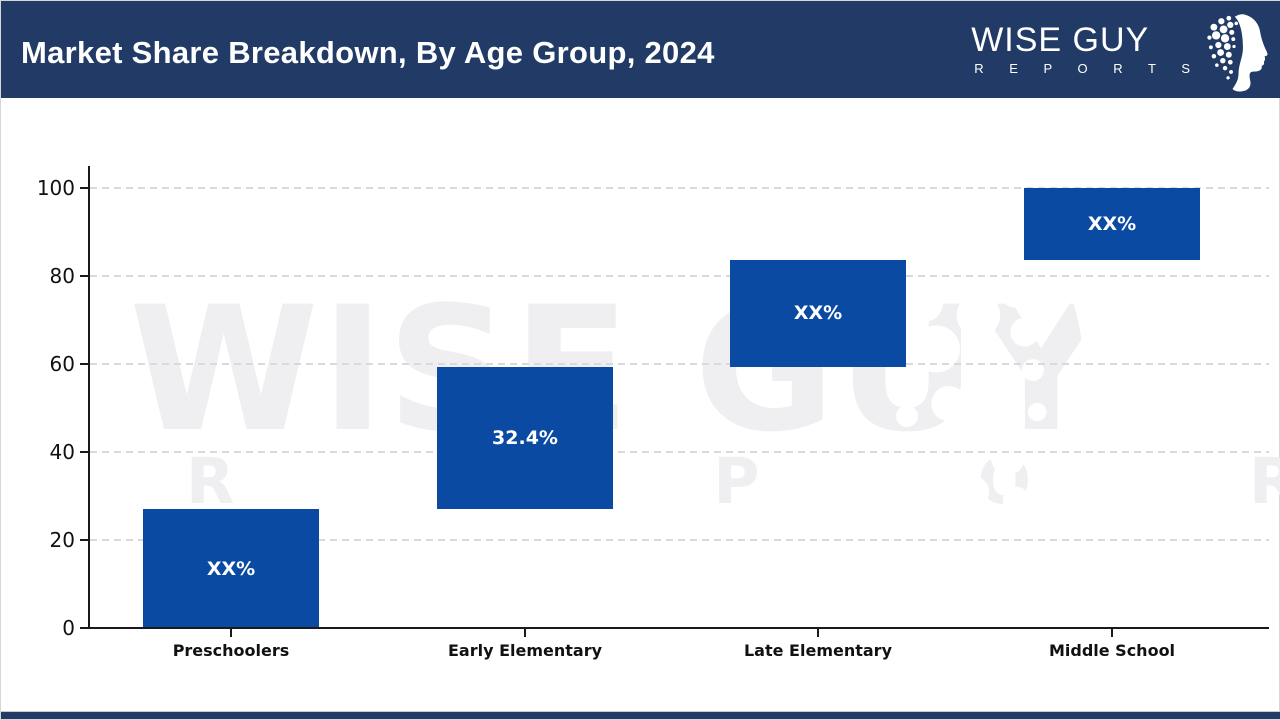  I want to click on bar-middle-school: XX%, so click(1112, 224).